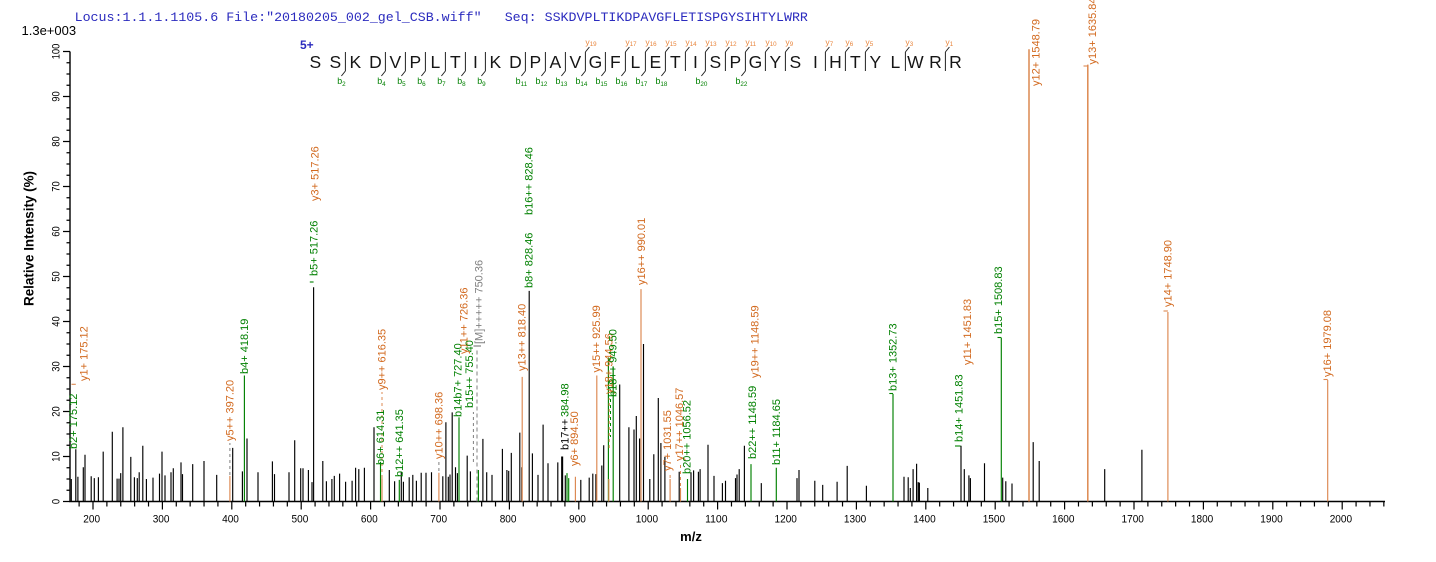 The height and width of the screenshot is (562, 1436). Describe the element at coordinates (461, 82) in the screenshot. I see `svg-text: b8` at that location.